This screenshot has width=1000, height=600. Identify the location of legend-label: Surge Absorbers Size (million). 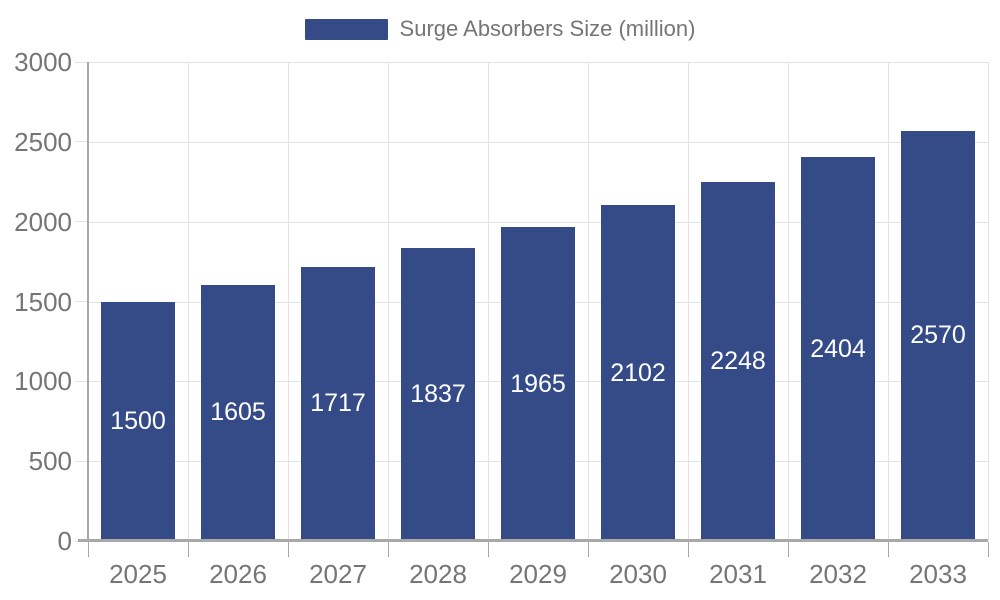
(547, 28).